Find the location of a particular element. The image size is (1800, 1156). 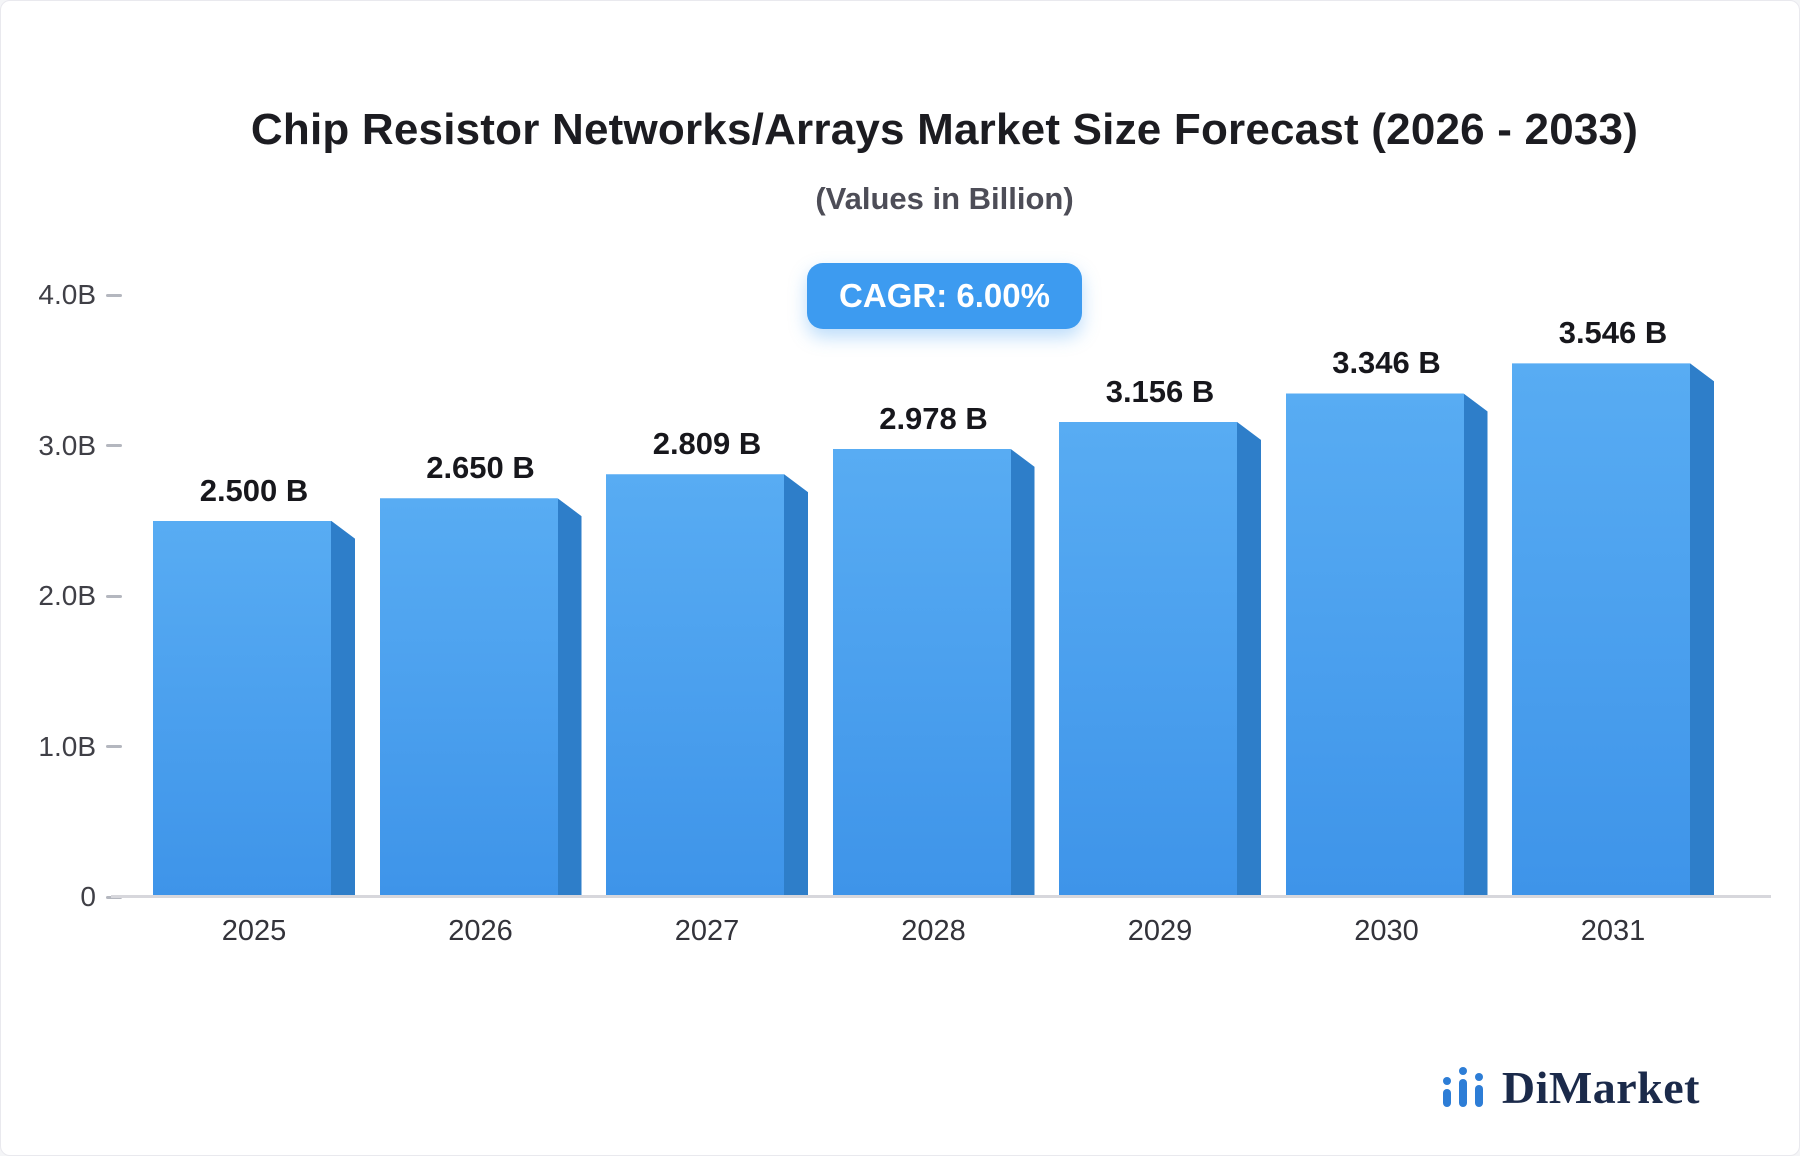

x-axis-label: 2029 is located at coordinates (1160, 931).